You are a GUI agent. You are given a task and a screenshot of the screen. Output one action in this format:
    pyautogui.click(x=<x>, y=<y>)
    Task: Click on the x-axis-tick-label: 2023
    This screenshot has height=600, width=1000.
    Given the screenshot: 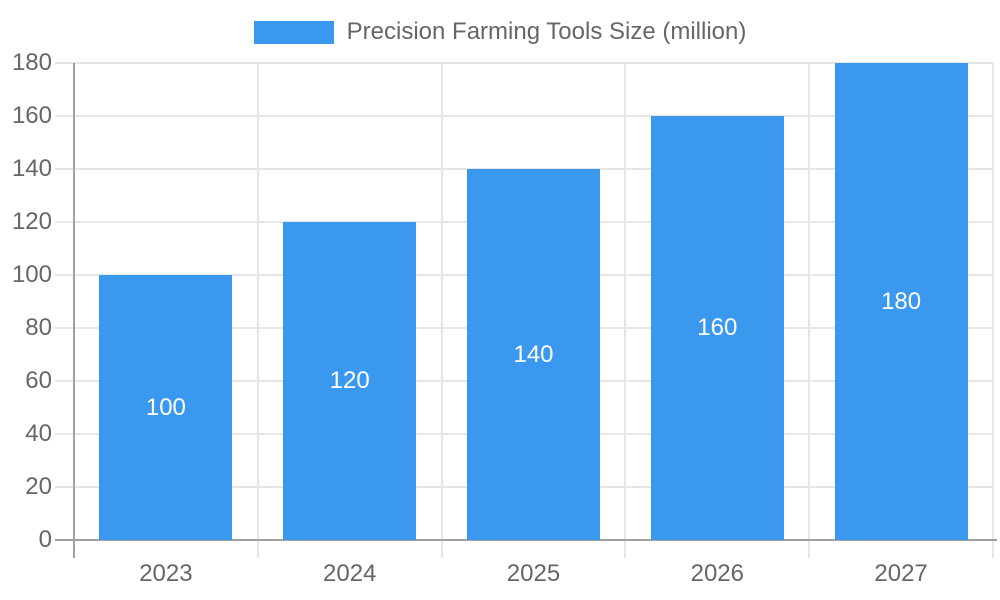 What is the action you would take?
    pyautogui.click(x=166, y=573)
    